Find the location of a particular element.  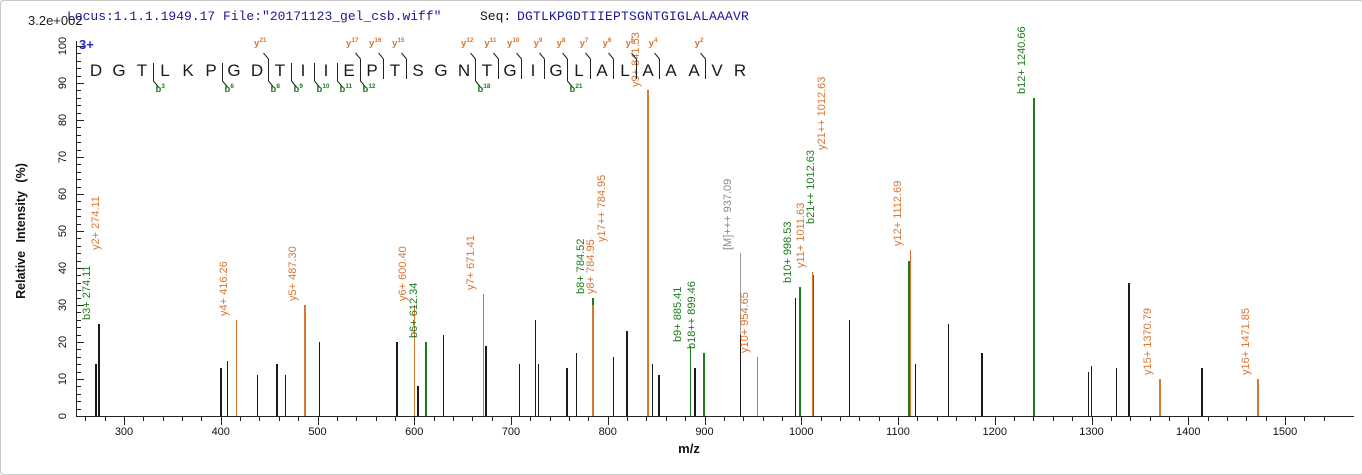

x-tick-label: 1000 is located at coordinates (801, 432).